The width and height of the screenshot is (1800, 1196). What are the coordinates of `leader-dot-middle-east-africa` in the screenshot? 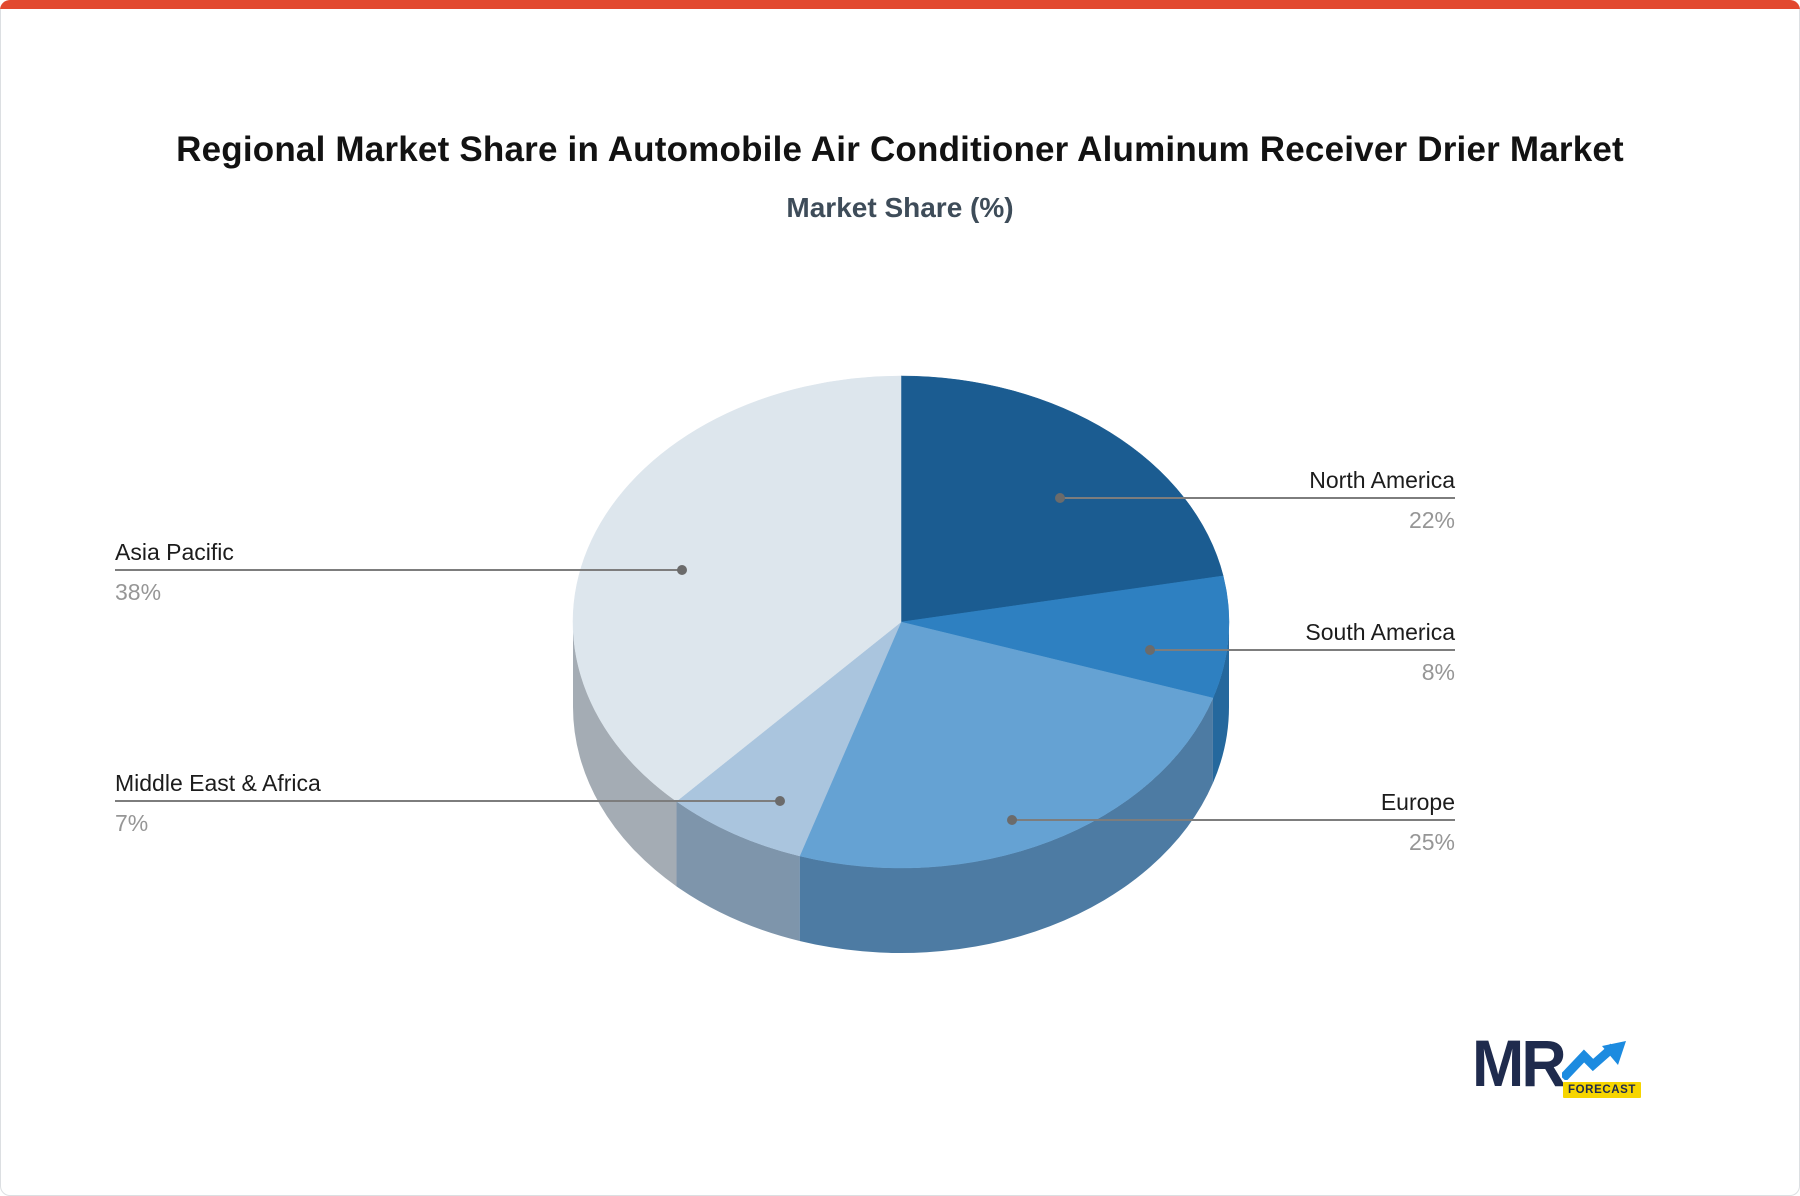 It's located at (780, 801).